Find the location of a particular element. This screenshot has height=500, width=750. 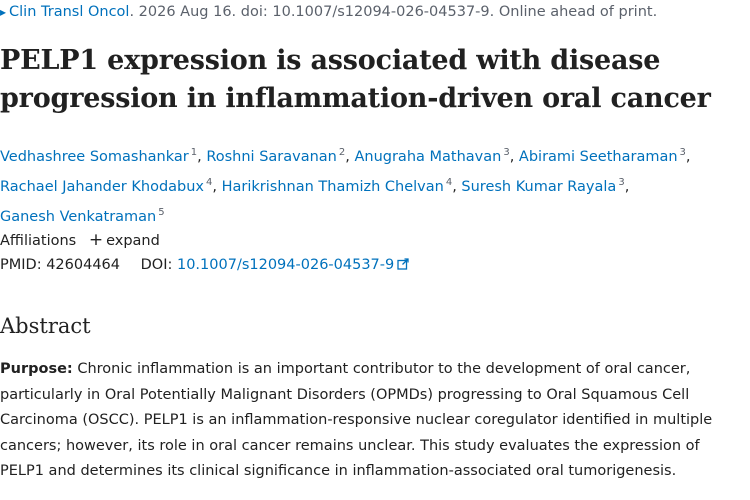

purpose-label: Purpose: is located at coordinates (36, 369).